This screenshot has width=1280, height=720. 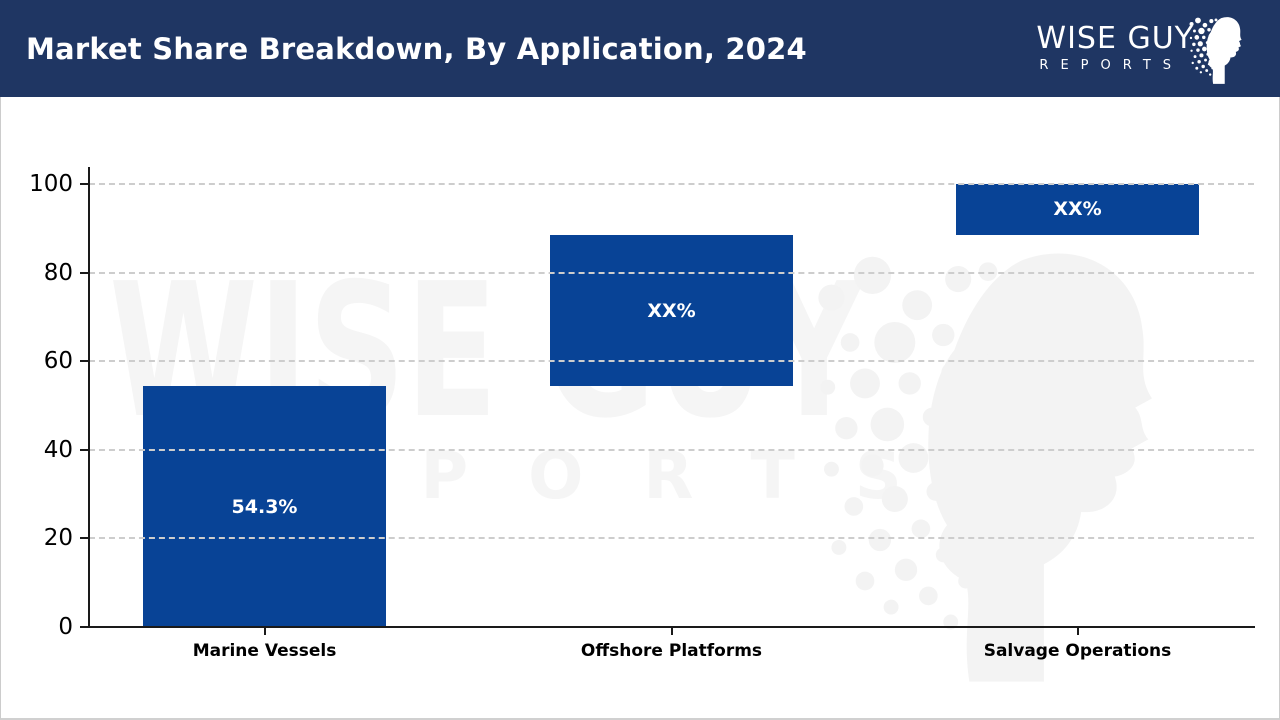 What do you see at coordinates (264, 651) in the screenshot?
I see `x-axis-category-label: Marine Vessels` at bounding box center [264, 651].